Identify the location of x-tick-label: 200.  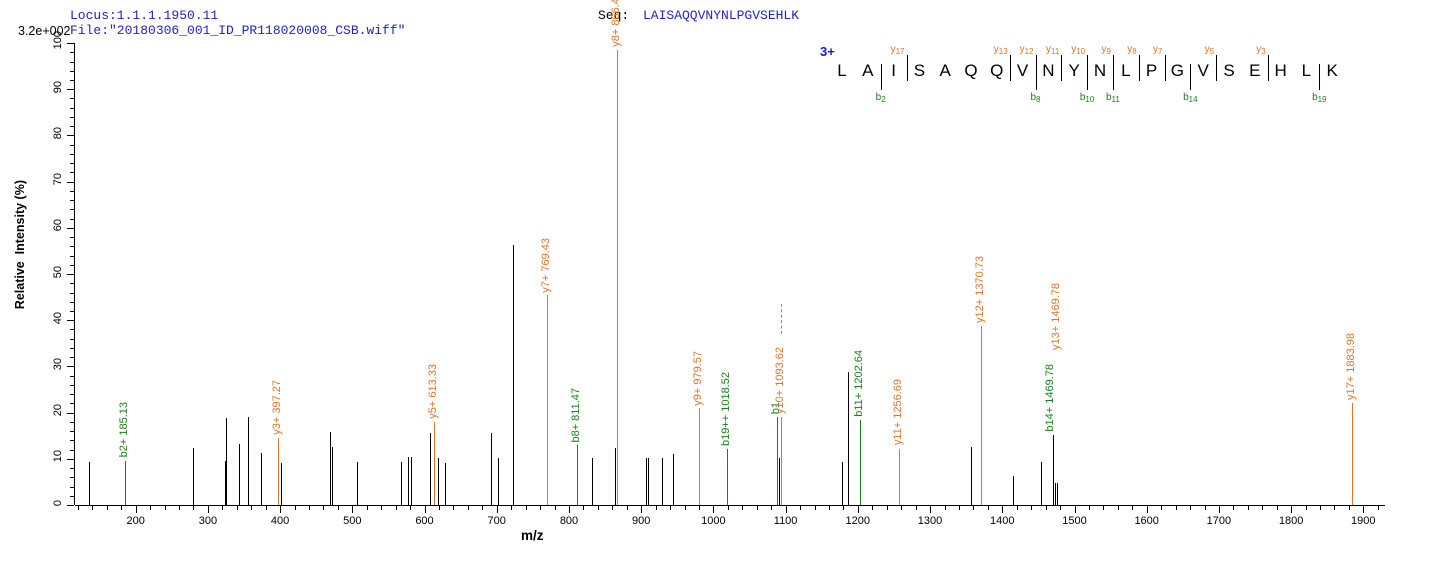
(135, 521).